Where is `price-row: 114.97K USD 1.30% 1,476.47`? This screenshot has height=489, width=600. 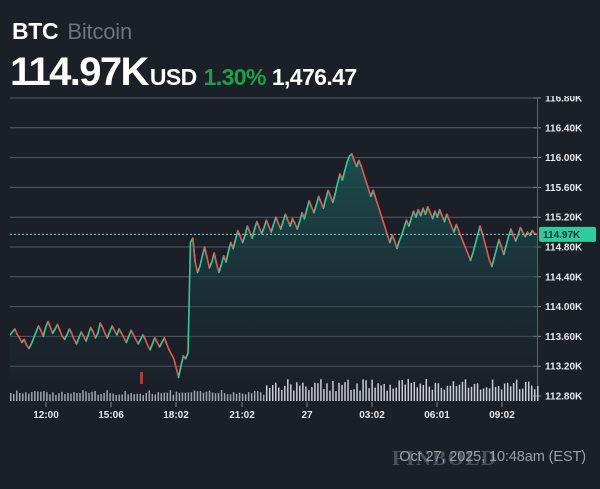
price-row: 114.97K USD 1.30% 1,476.47 is located at coordinates (183, 72).